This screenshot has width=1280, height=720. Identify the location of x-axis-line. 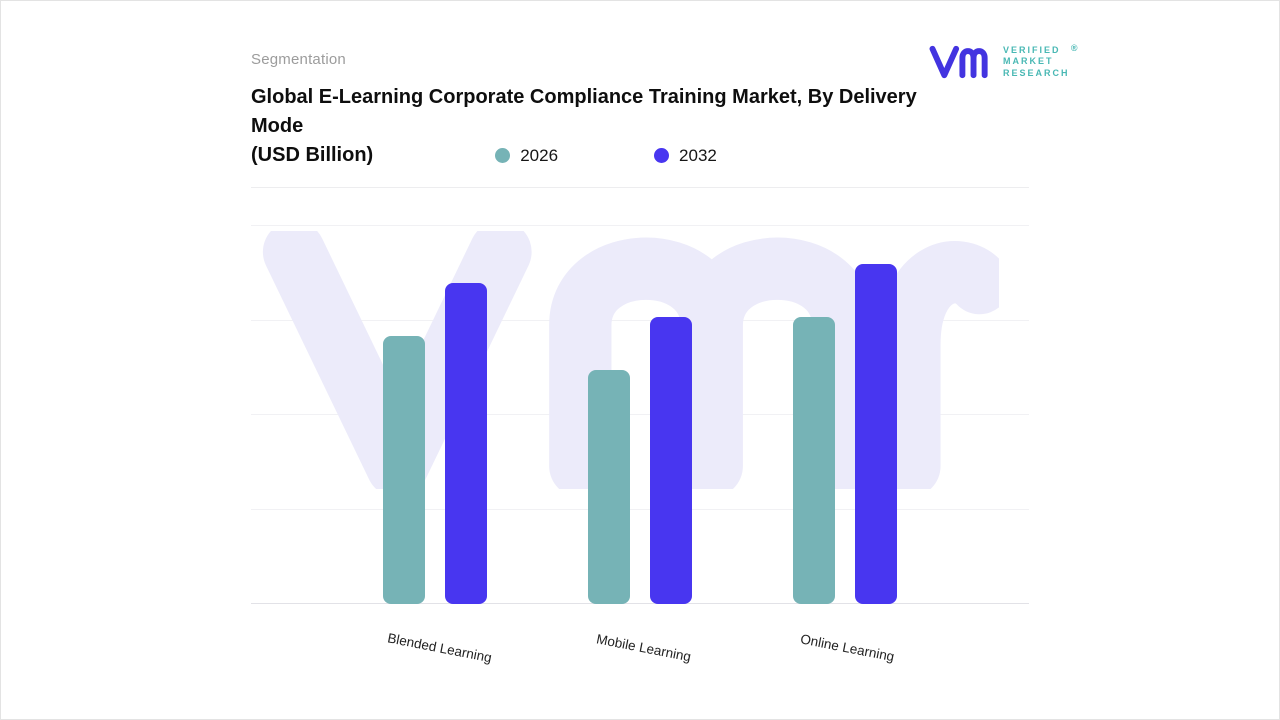
(640, 603).